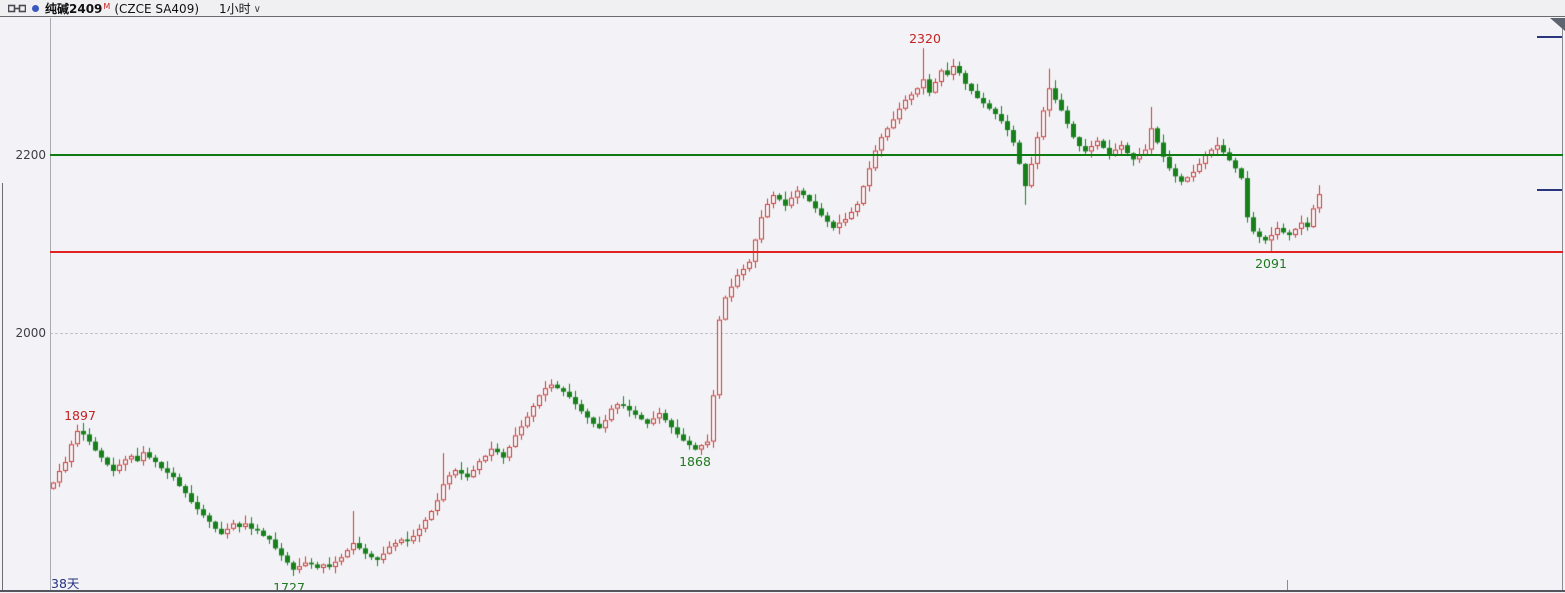 This screenshot has height=593, width=1565. I want to click on y-axis-label-2200: 2200, so click(30, 155).